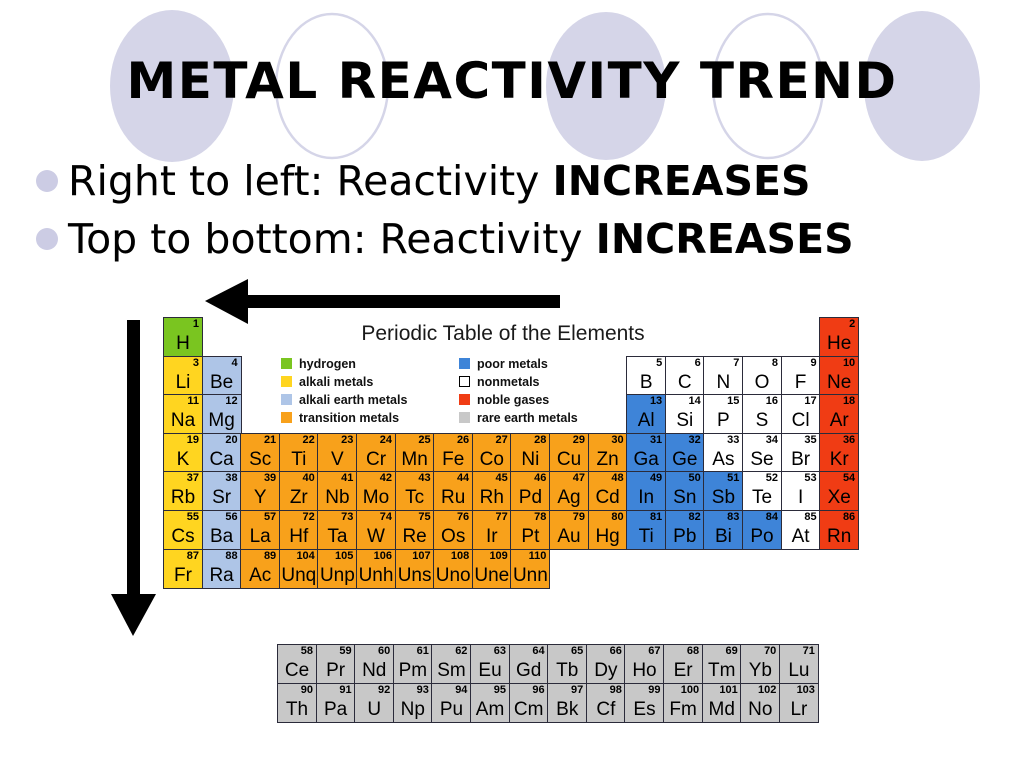 The image size is (1024, 768). What do you see at coordinates (376, 575) in the screenshot?
I see `element-symbol: Unh` at bounding box center [376, 575].